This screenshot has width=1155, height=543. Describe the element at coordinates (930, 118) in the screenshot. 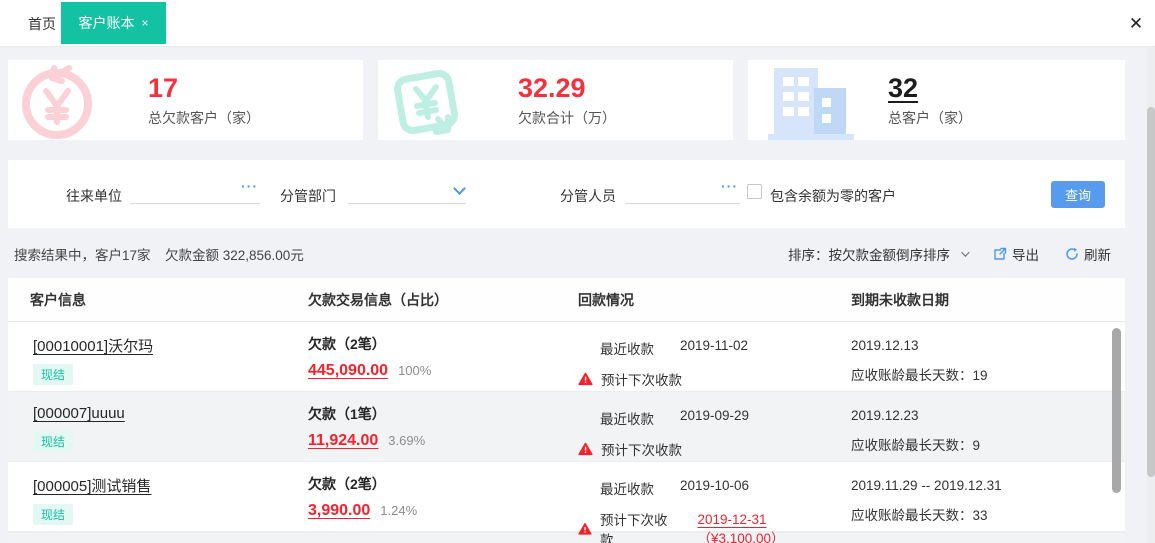

I see `stat-label: 总客户（家）` at that location.